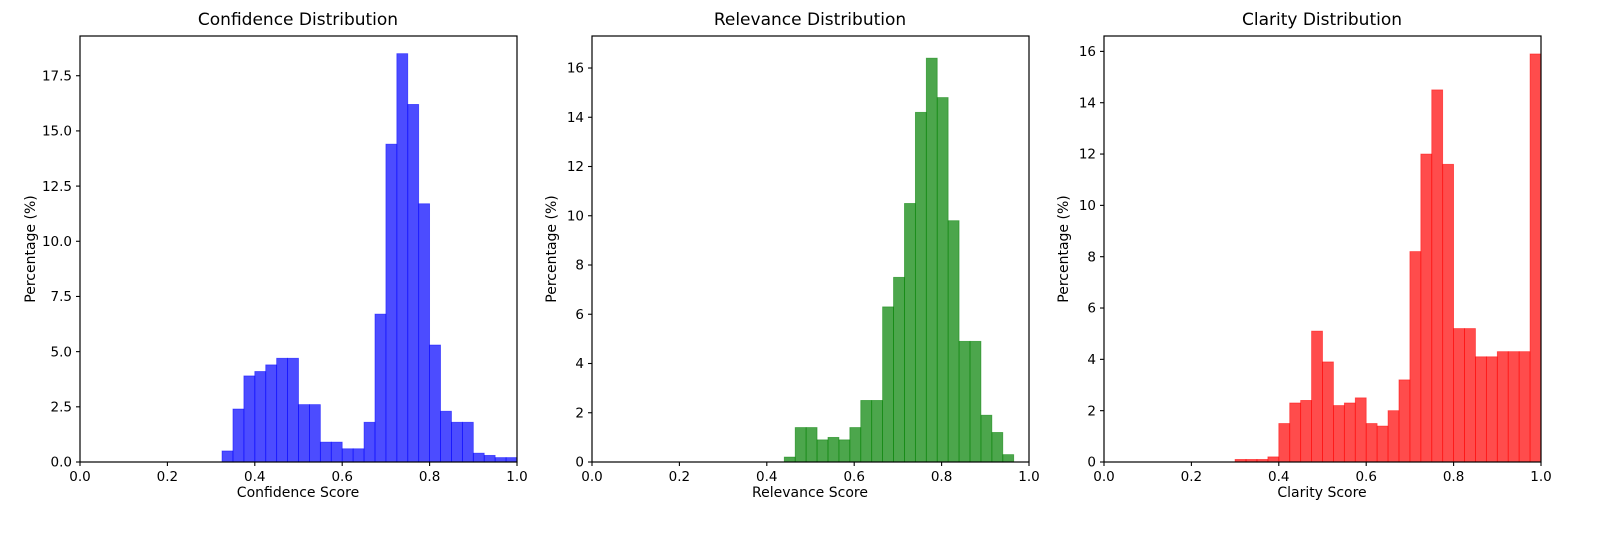 This screenshot has height=537, width=1611. I want to click on clarity-distribution-bars, so click(1388, 258).